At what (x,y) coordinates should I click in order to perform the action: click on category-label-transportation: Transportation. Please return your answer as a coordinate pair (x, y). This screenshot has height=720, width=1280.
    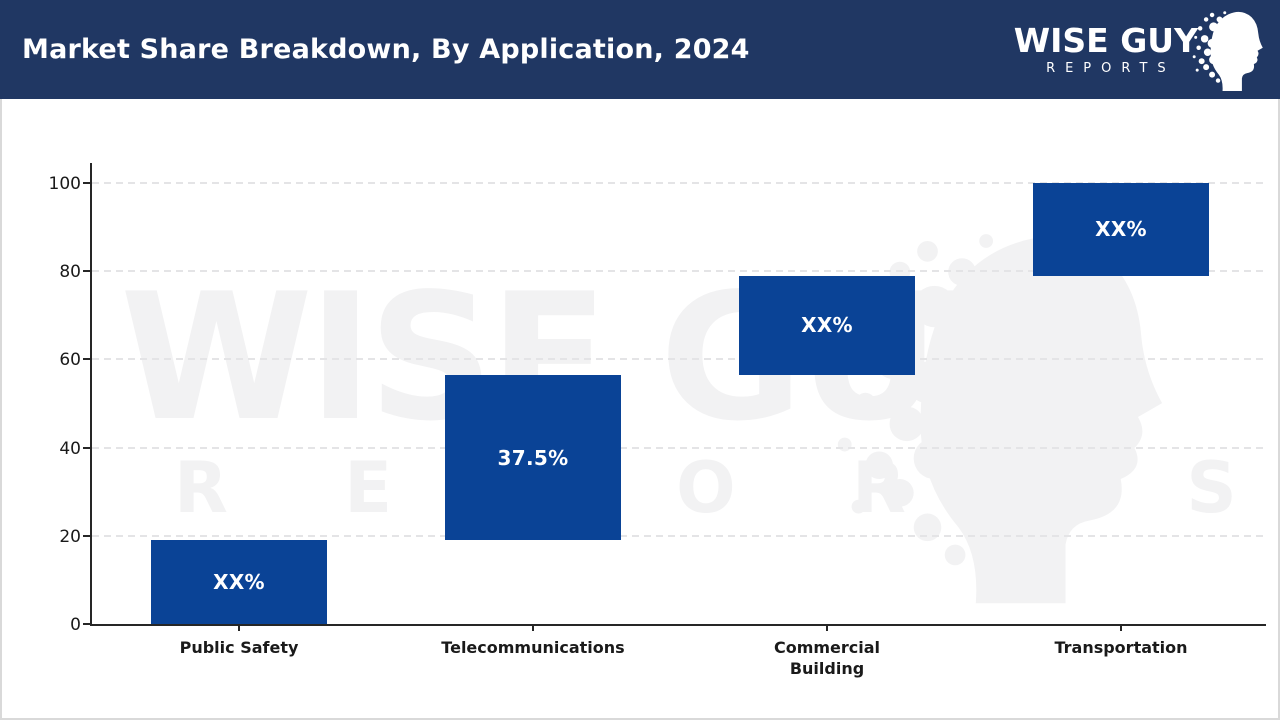
    Looking at the image, I should click on (1121, 647).